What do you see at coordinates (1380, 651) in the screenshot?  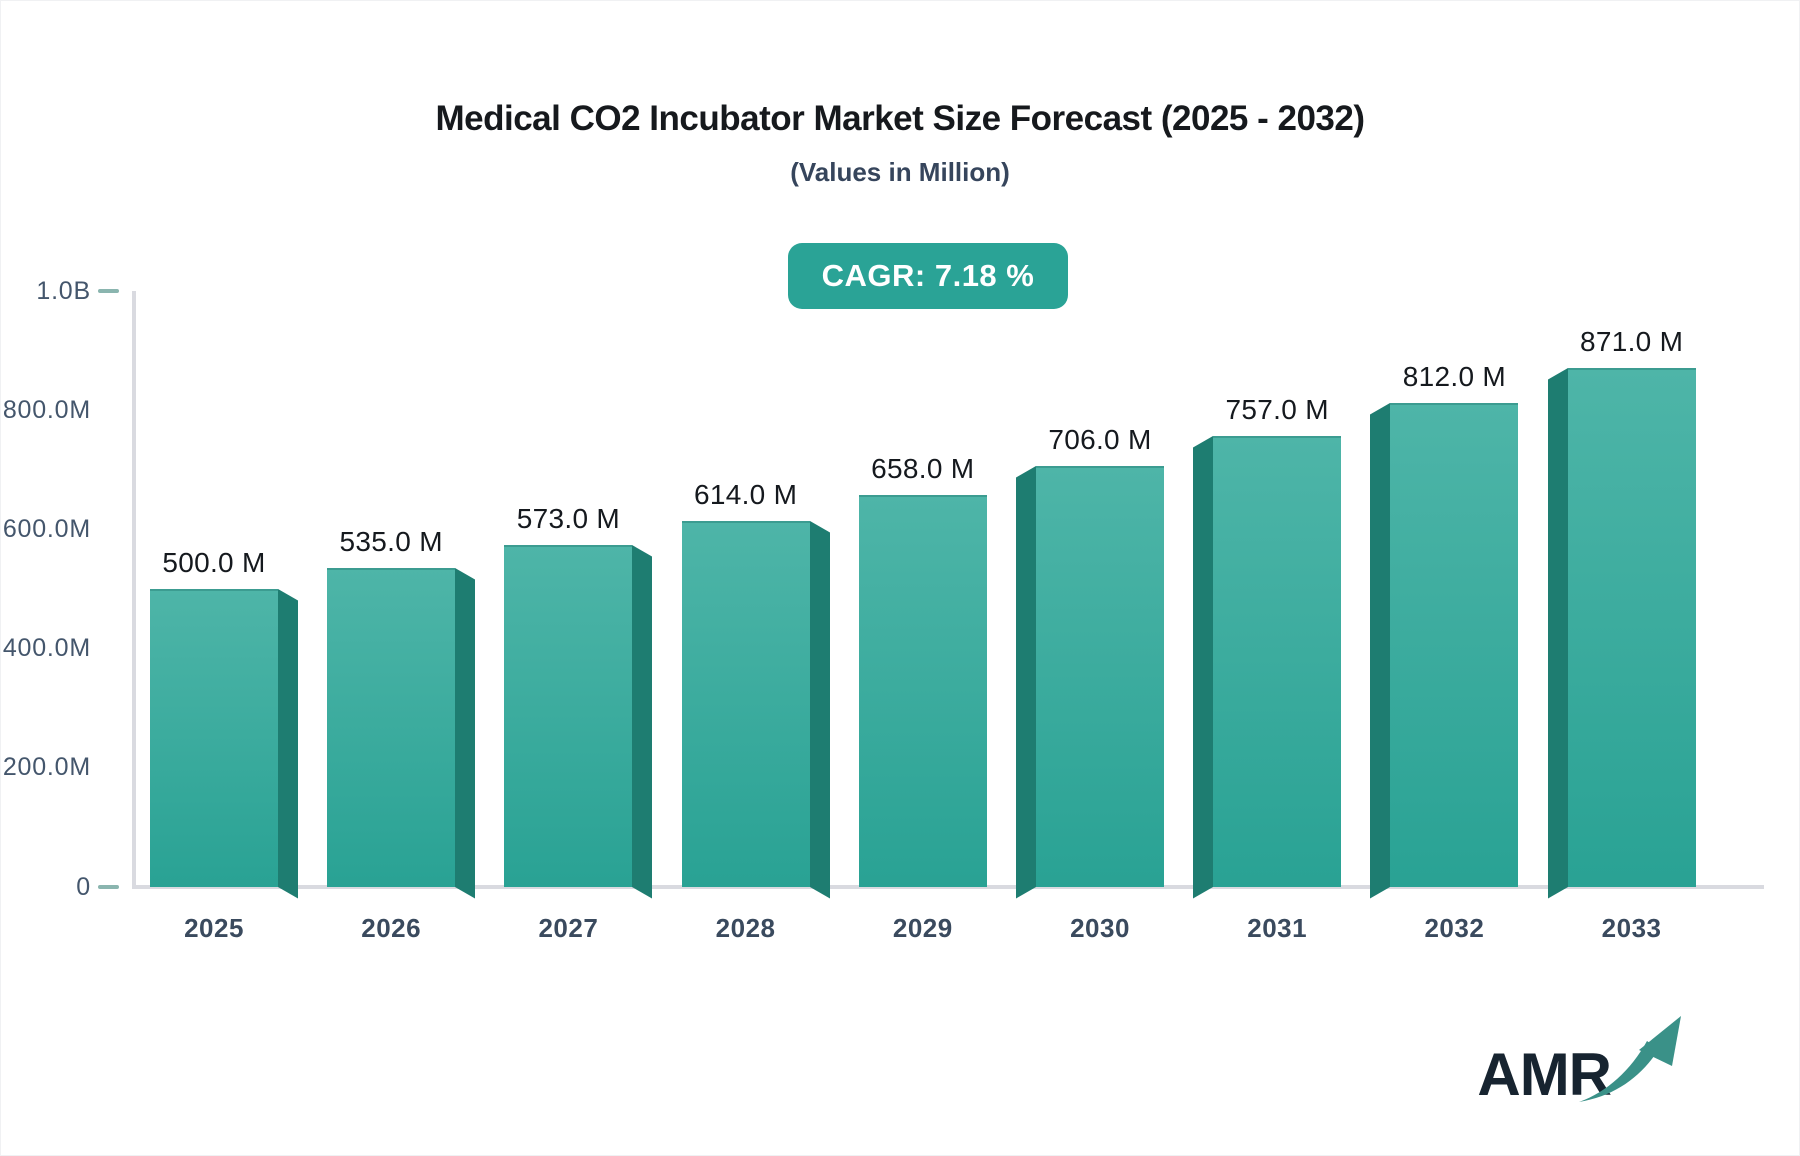 I see `bar-2032-side` at bounding box center [1380, 651].